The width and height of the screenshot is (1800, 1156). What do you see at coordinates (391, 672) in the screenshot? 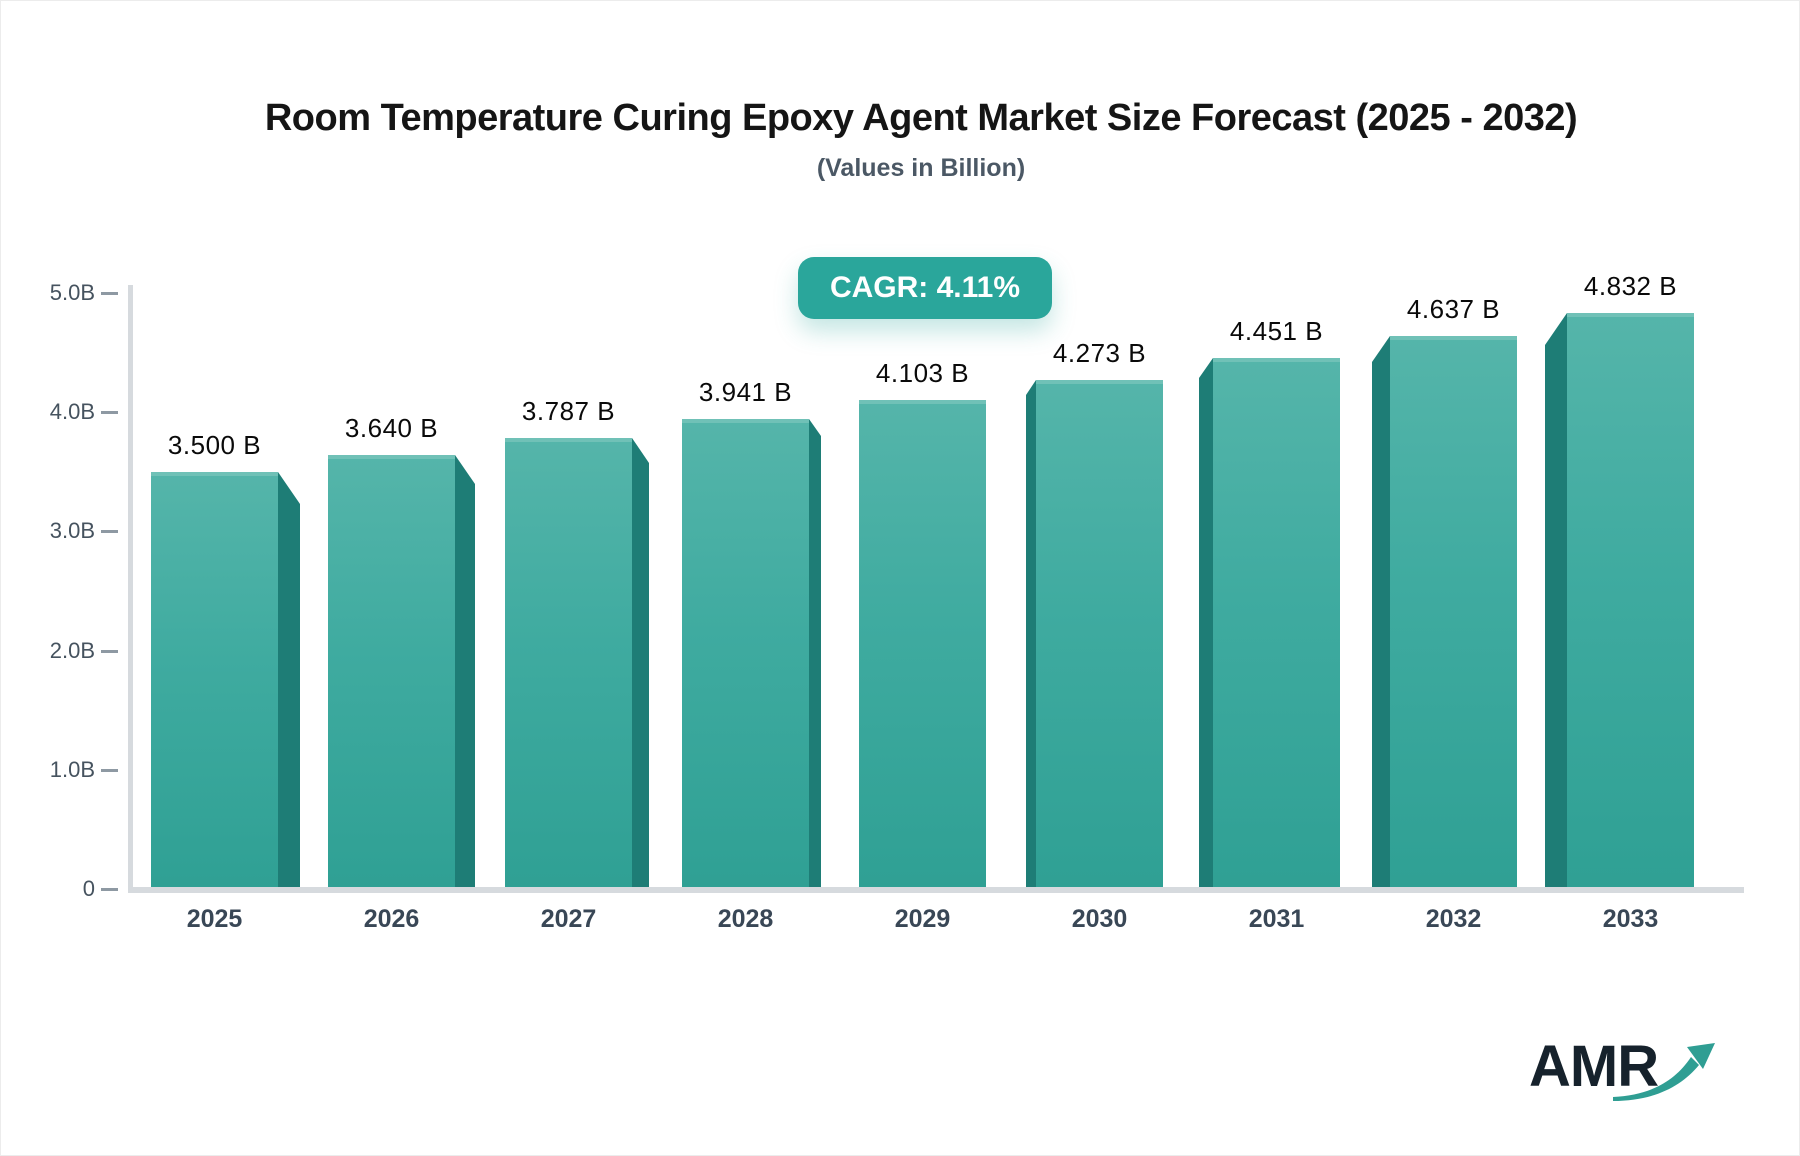
I see `bar-2026` at bounding box center [391, 672].